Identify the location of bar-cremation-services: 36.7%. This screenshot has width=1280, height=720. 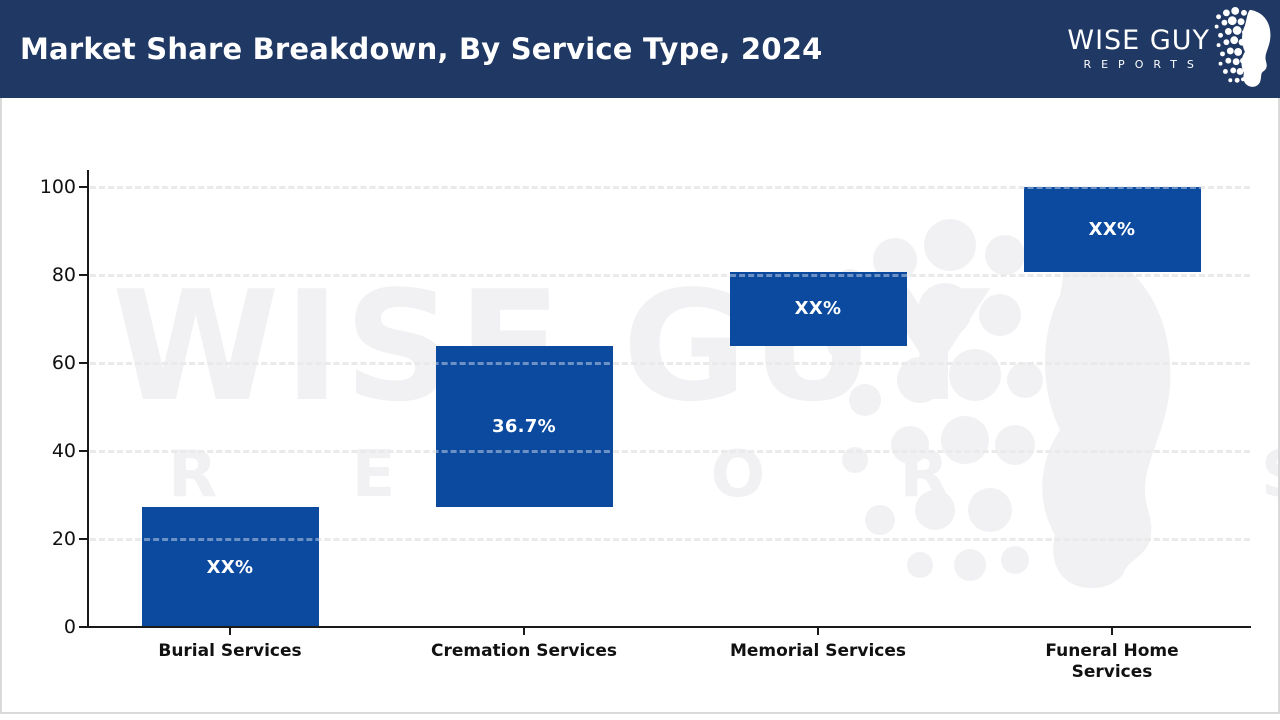
(524, 426).